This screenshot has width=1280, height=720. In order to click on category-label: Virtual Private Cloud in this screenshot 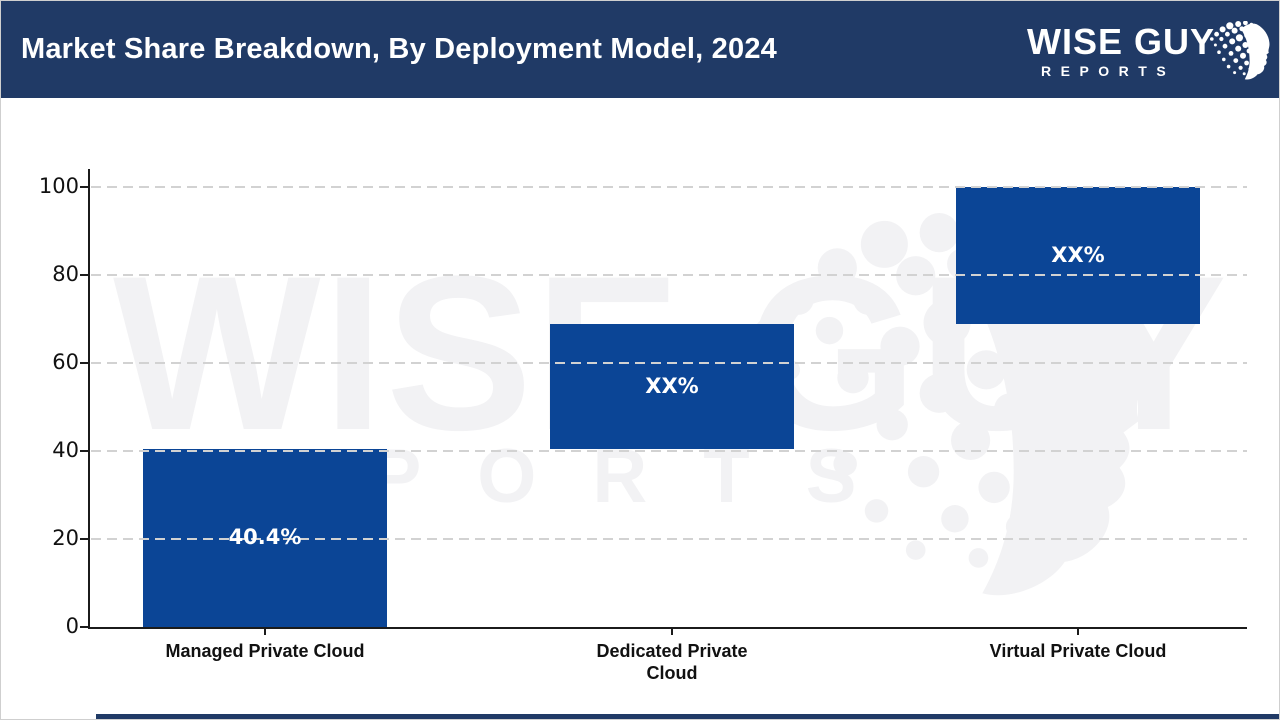, I will do `click(1078, 651)`.